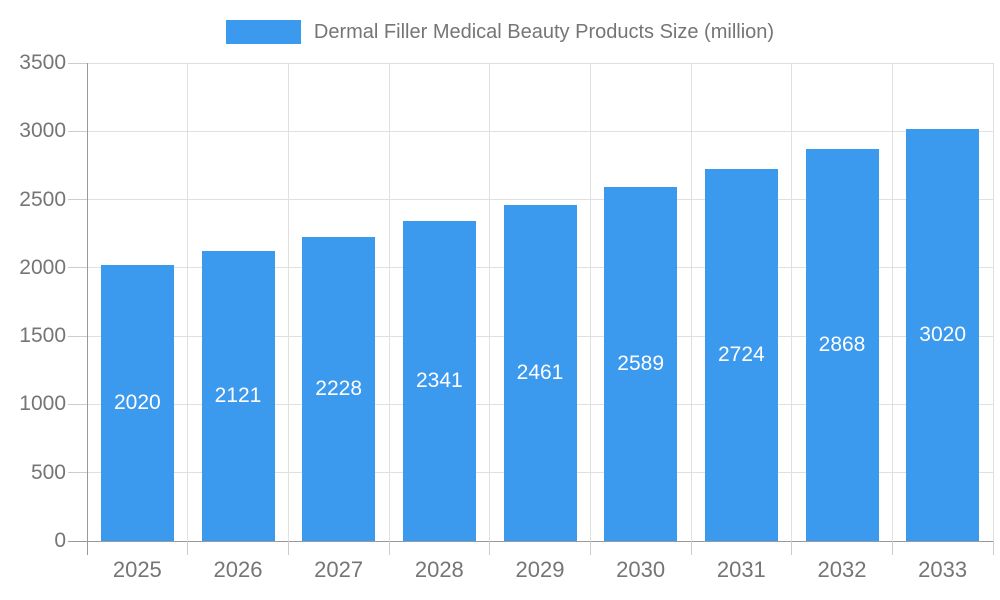 The height and width of the screenshot is (600, 1000). Describe the element at coordinates (48, 472) in the screenshot. I see `y-axis-label: 500` at that location.